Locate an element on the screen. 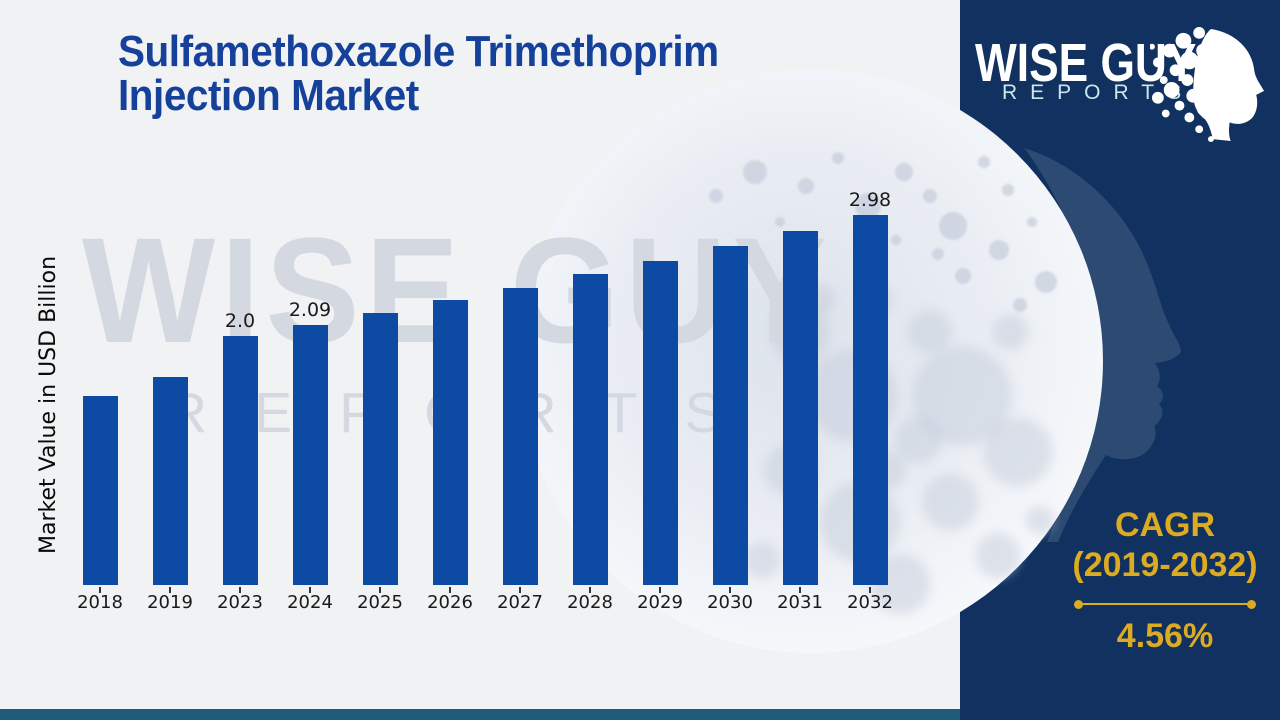  page-title-line1: Sulfamethoxazole Trimethoprim is located at coordinates (418, 51).